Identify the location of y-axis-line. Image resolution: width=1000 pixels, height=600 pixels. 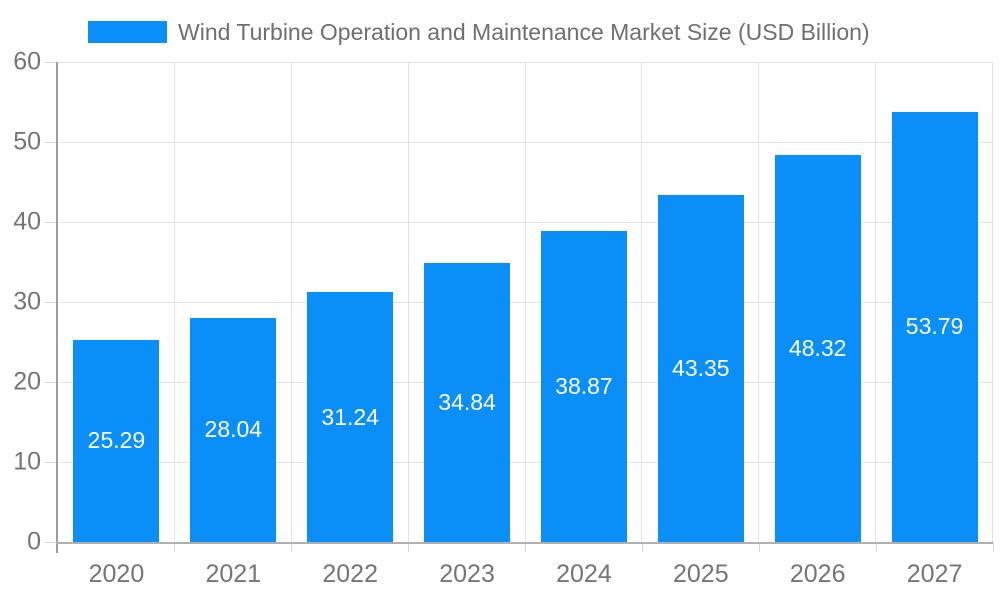
(57, 307).